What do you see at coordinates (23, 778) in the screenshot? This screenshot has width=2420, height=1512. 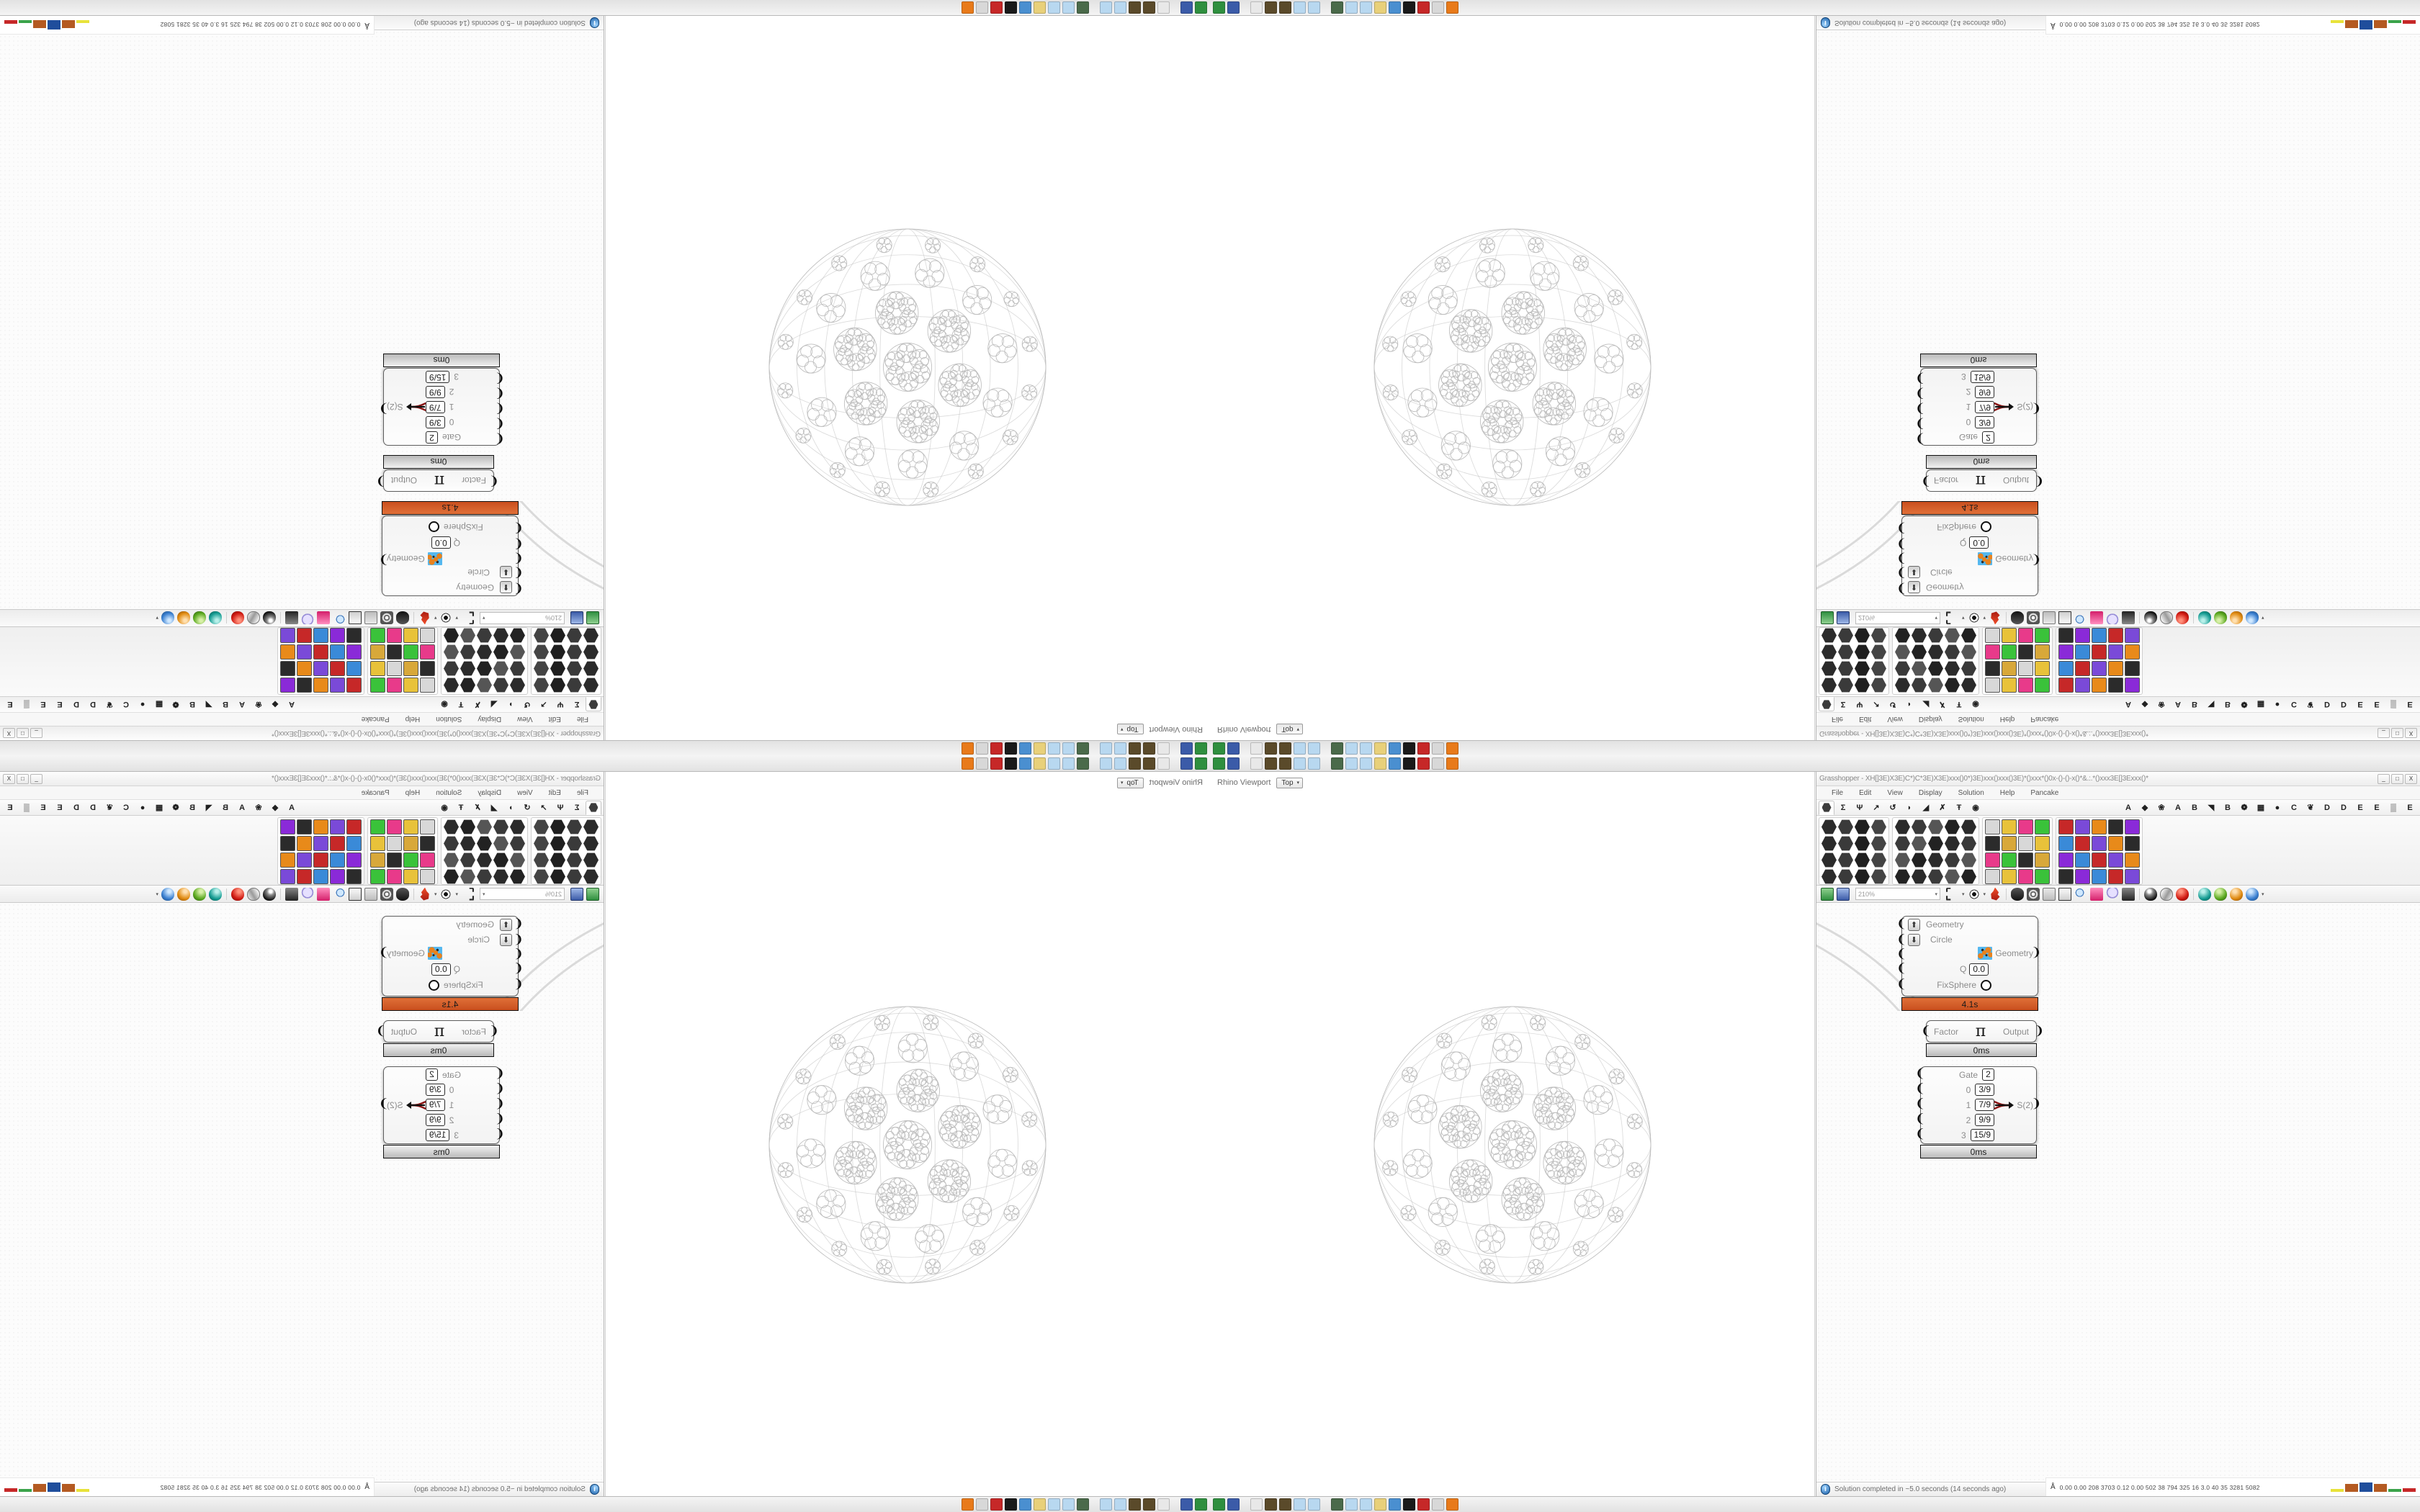 I see `maximize-button: □` at bounding box center [23, 778].